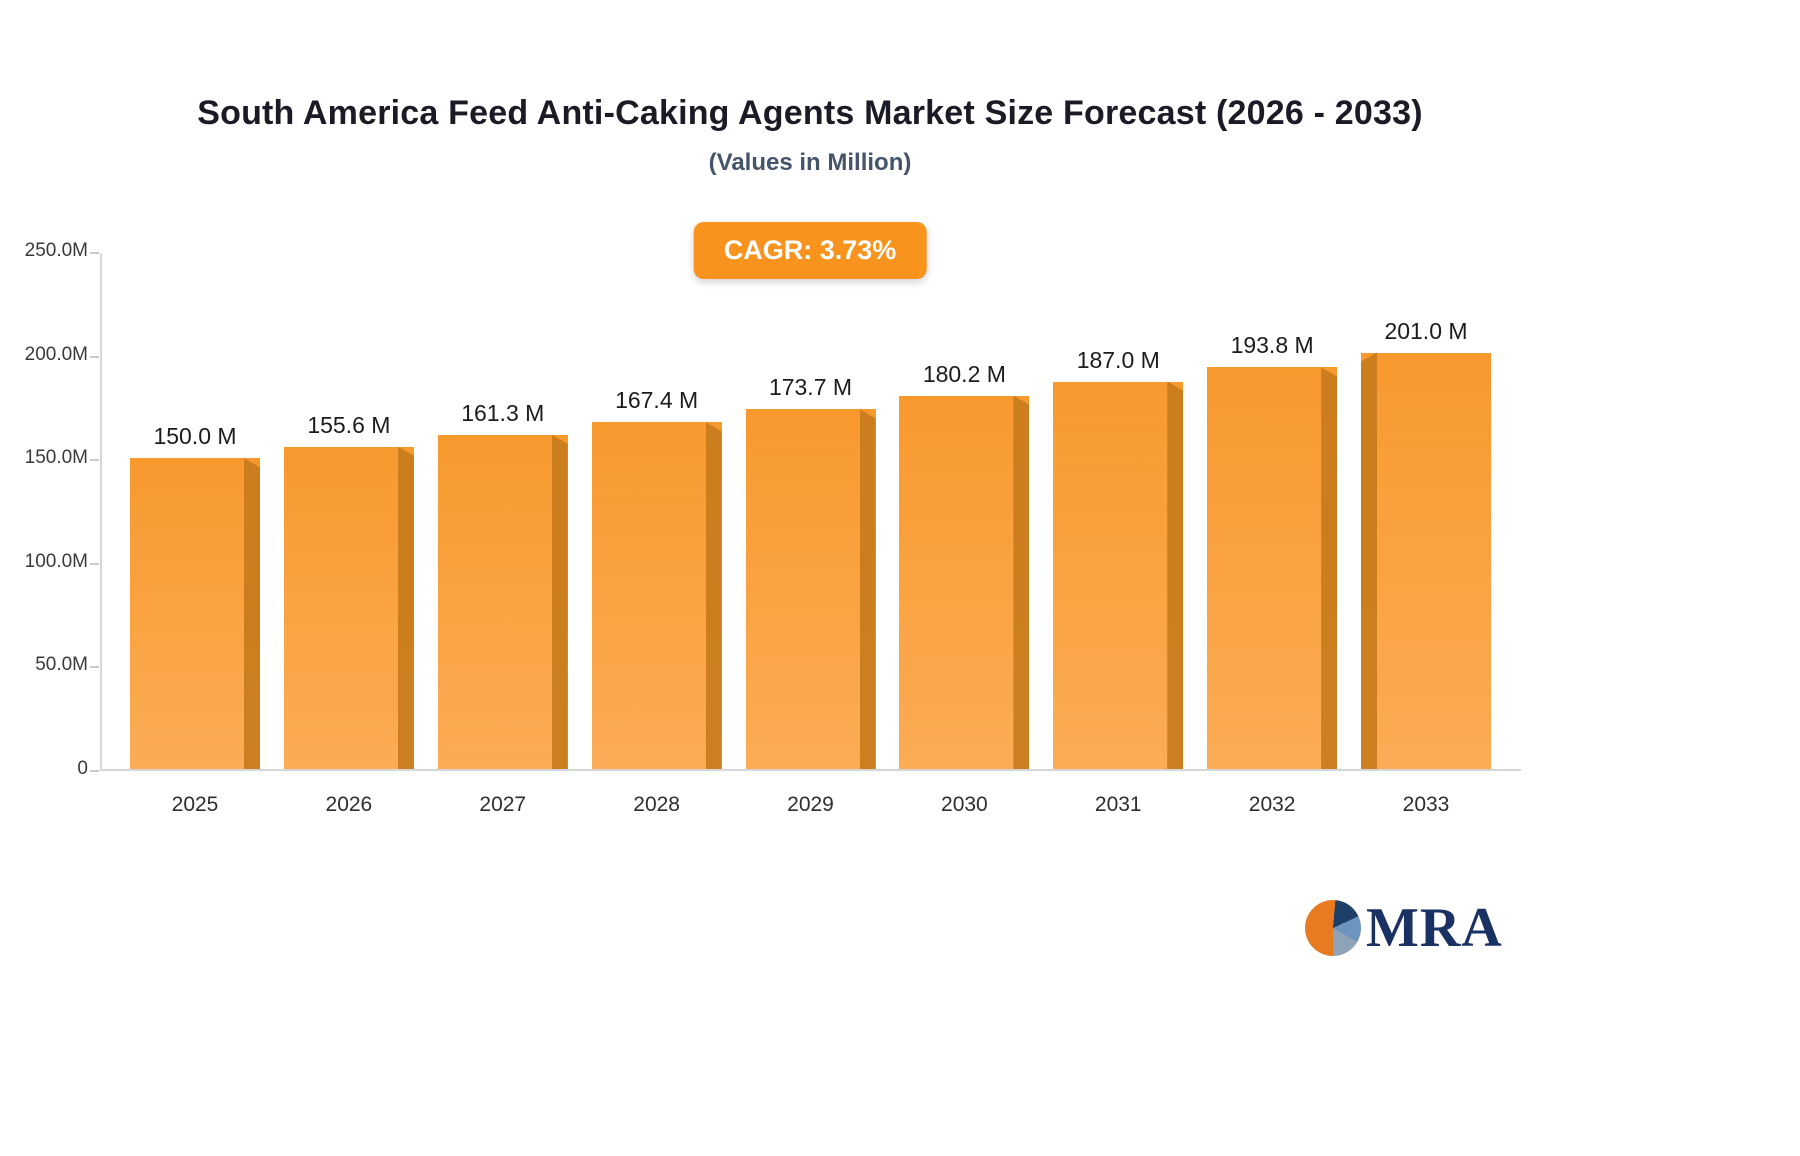  I want to click on y-axis-tick-label: 50.0M, so click(61, 665).